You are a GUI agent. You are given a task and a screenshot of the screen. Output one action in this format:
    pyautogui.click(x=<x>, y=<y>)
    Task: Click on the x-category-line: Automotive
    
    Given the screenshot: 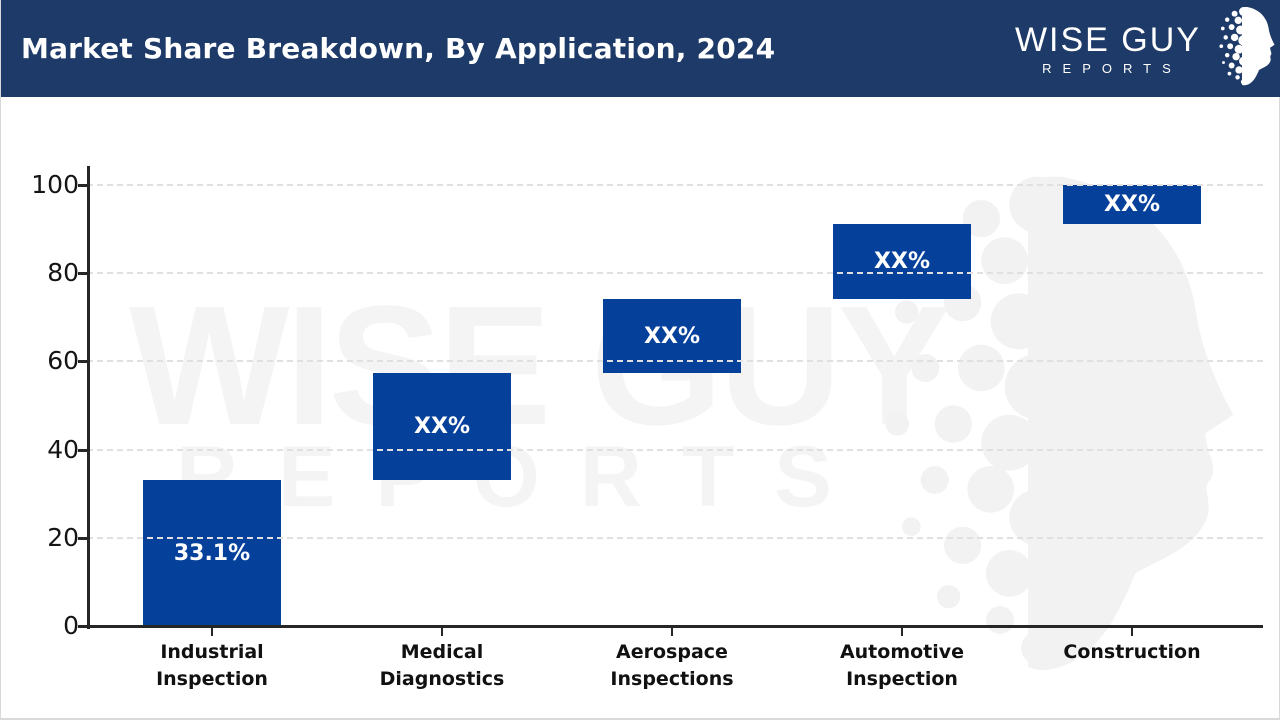 What is the action you would take?
    pyautogui.click(x=902, y=652)
    